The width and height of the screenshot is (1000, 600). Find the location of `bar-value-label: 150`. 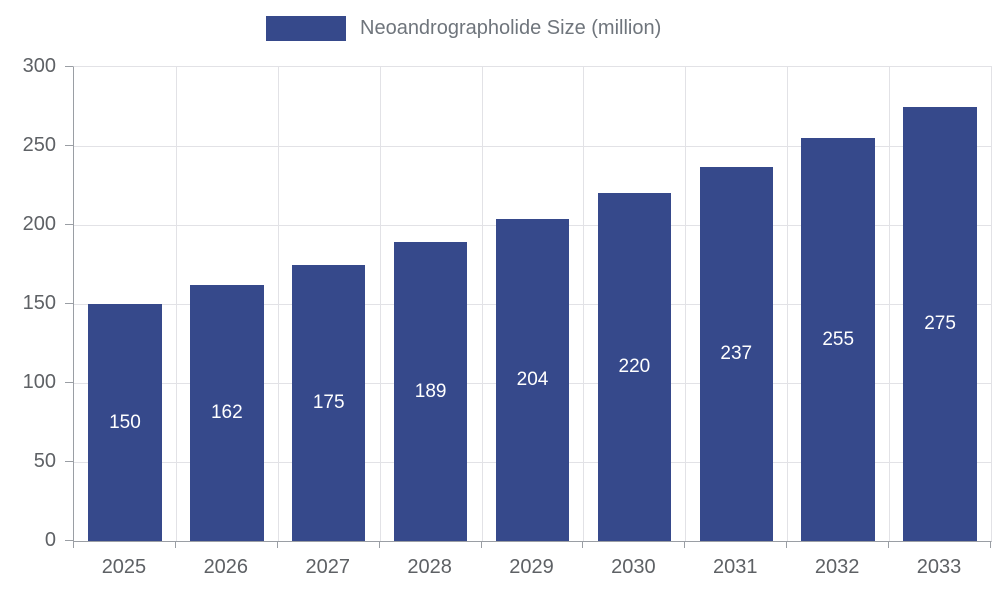

bar-value-label: 150 is located at coordinates (125, 422).